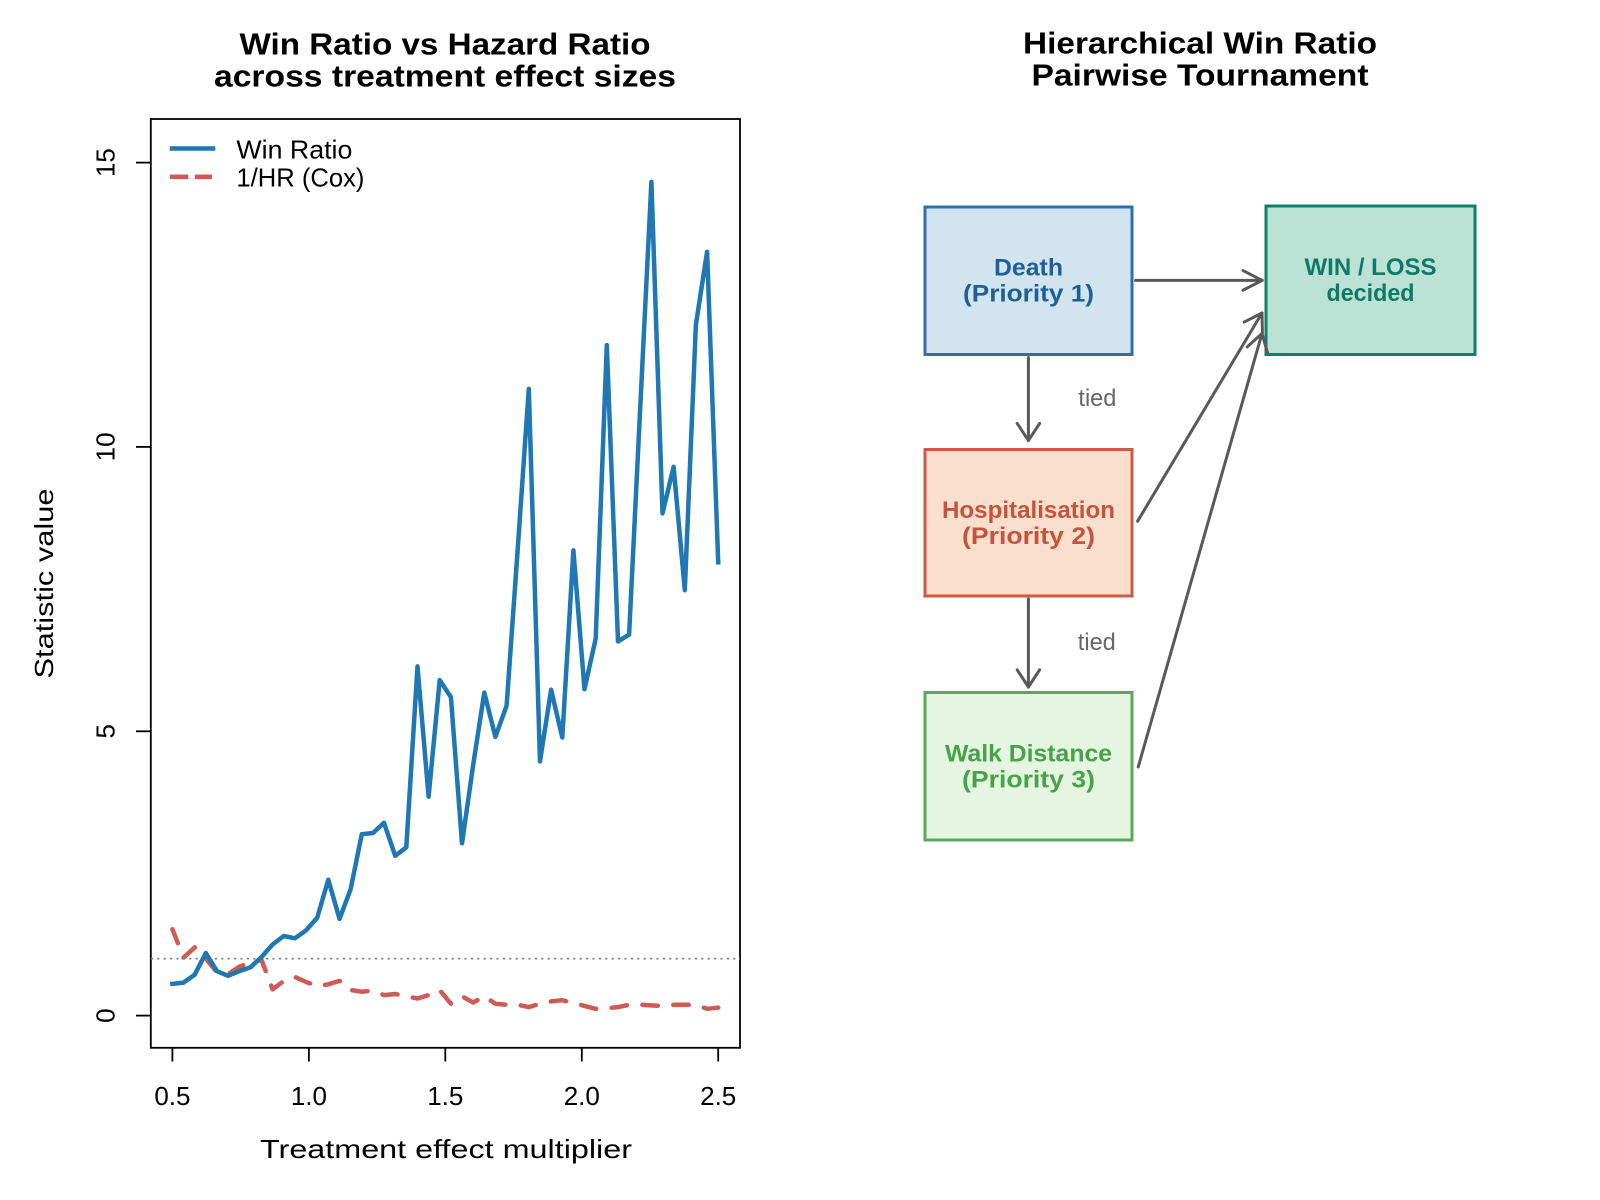 This screenshot has width=1600, height=1200. I want to click on svg-text: 1.0, so click(309, 1096).